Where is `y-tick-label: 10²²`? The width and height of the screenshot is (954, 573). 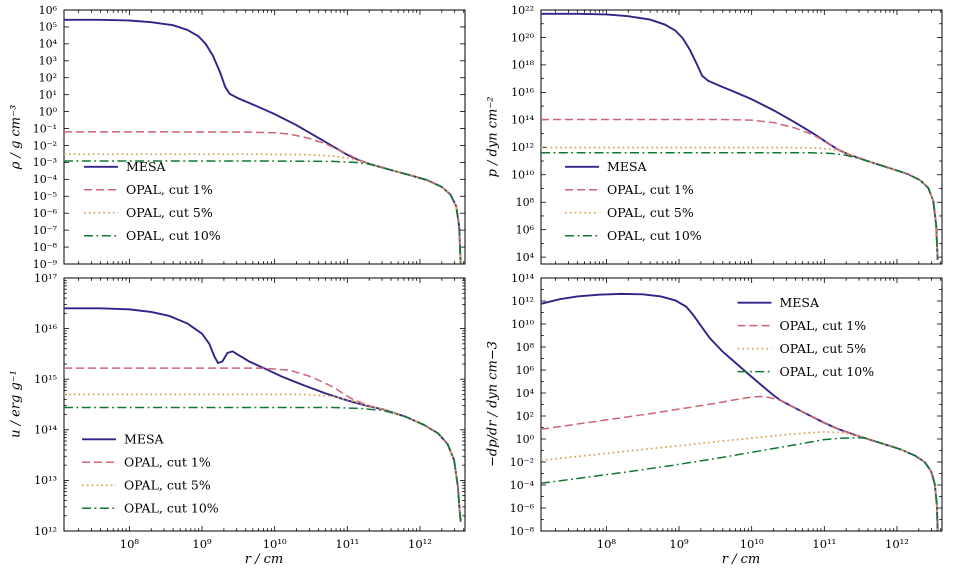 y-tick-label: 10²² is located at coordinates (522, 10).